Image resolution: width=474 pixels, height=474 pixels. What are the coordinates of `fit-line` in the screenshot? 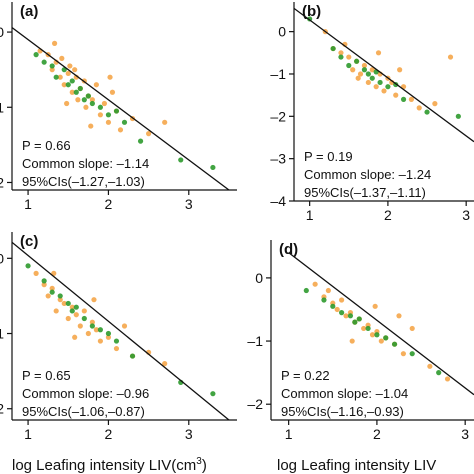 It's located at (381, 324).